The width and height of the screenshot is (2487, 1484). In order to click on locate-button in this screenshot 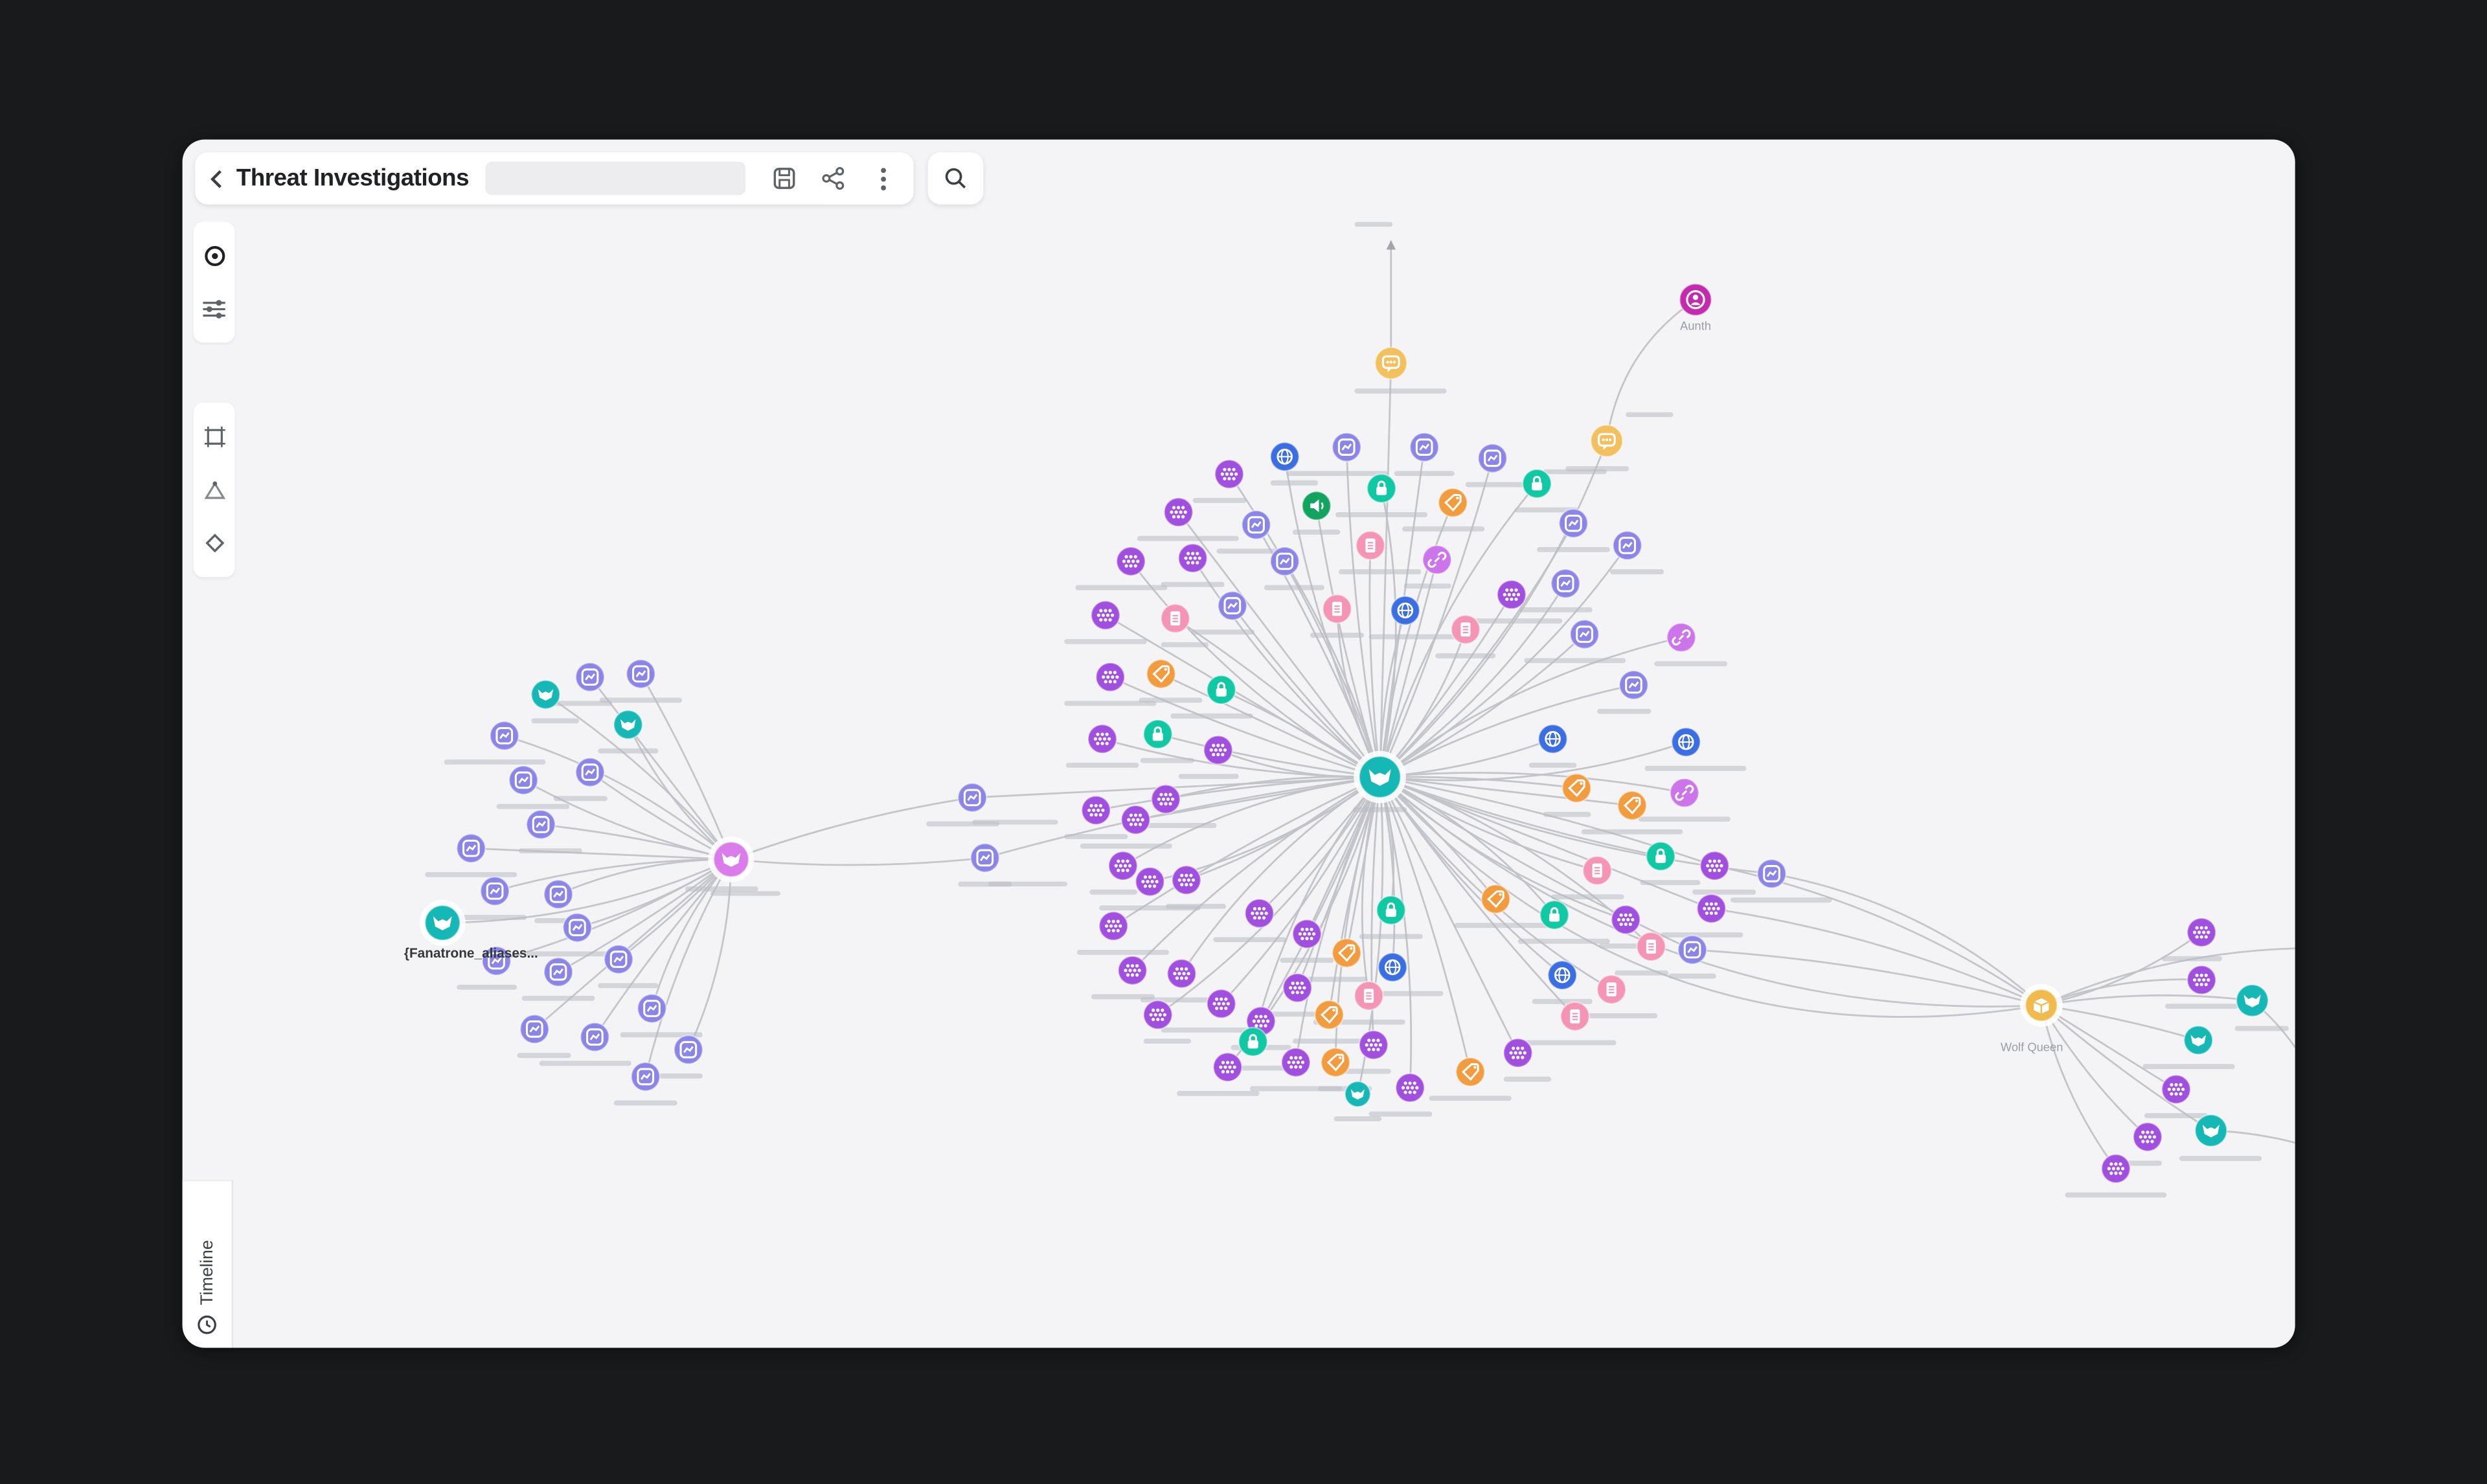, I will do `click(214, 255)`.